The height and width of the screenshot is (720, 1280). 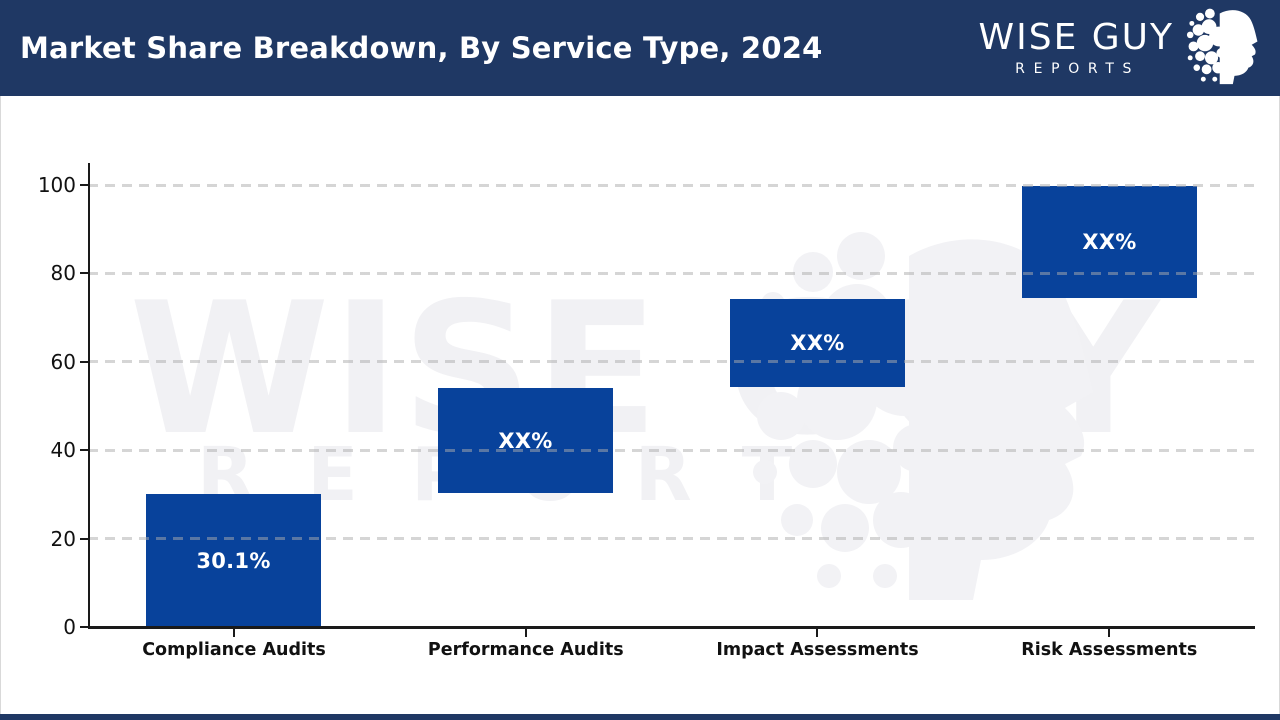 What do you see at coordinates (234, 650) in the screenshot?
I see `x-category-label-0: Compliance Audits` at bounding box center [234, 650].